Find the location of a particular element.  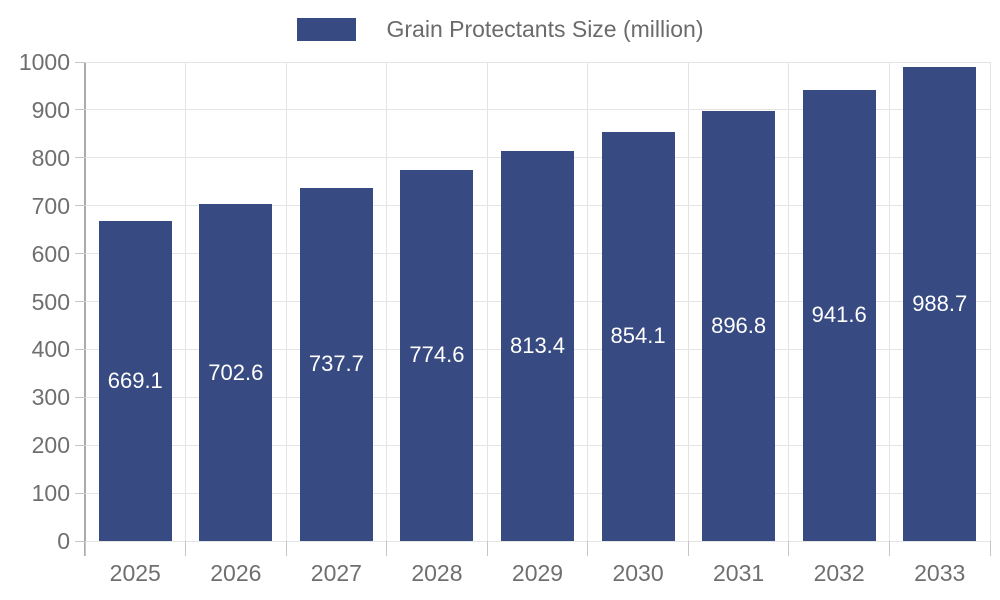

bar: 988.7 is located at coordinates (940, 304).